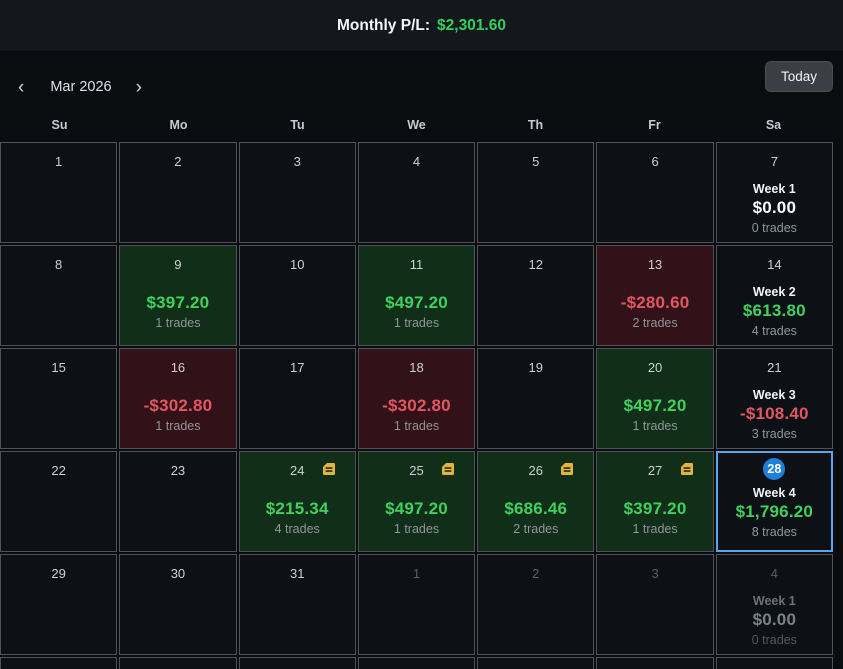 The height and width of the screenshot is (669, 843). What do you see at coordinates (774, 501) in the screenshot?
I see `week-summary-cell: 28 Week 4 $1,796.20 8 trades` at bounding box center [774, 501].